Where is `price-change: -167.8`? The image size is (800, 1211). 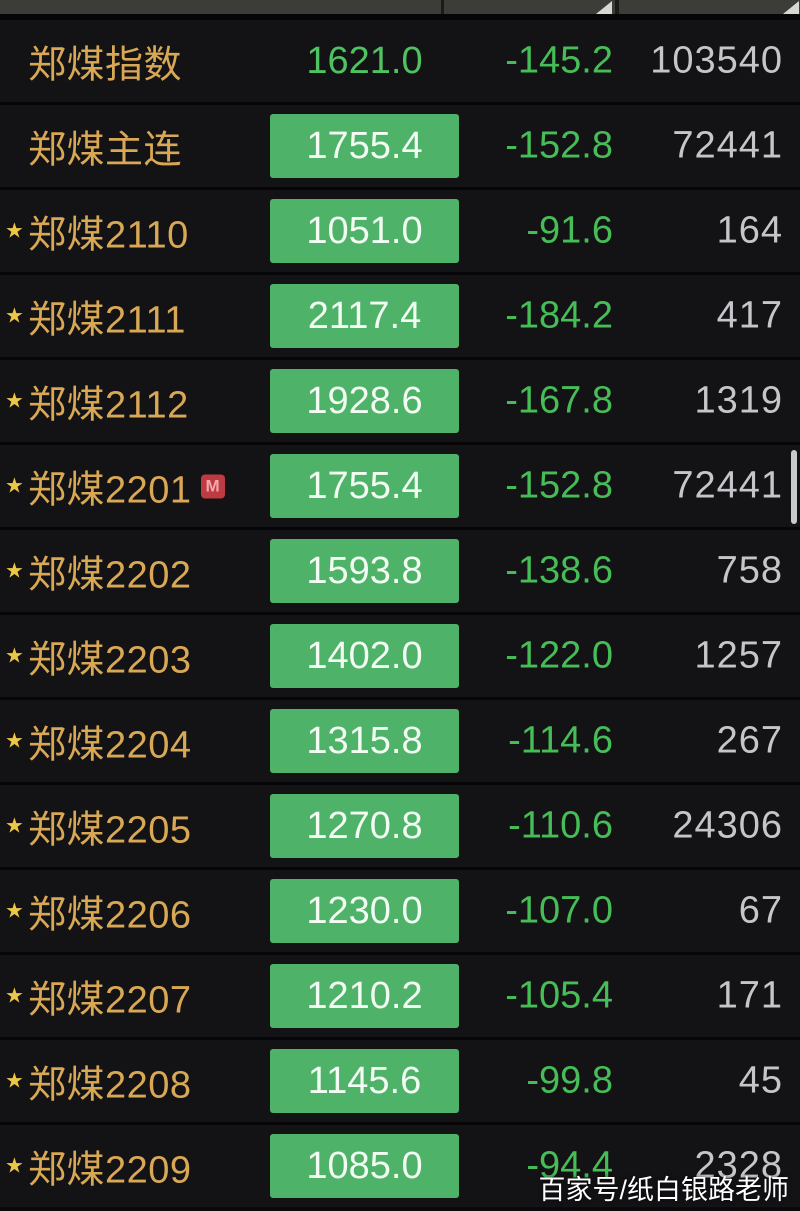 price-change: -167.8 is located at coordinates (559, 400).